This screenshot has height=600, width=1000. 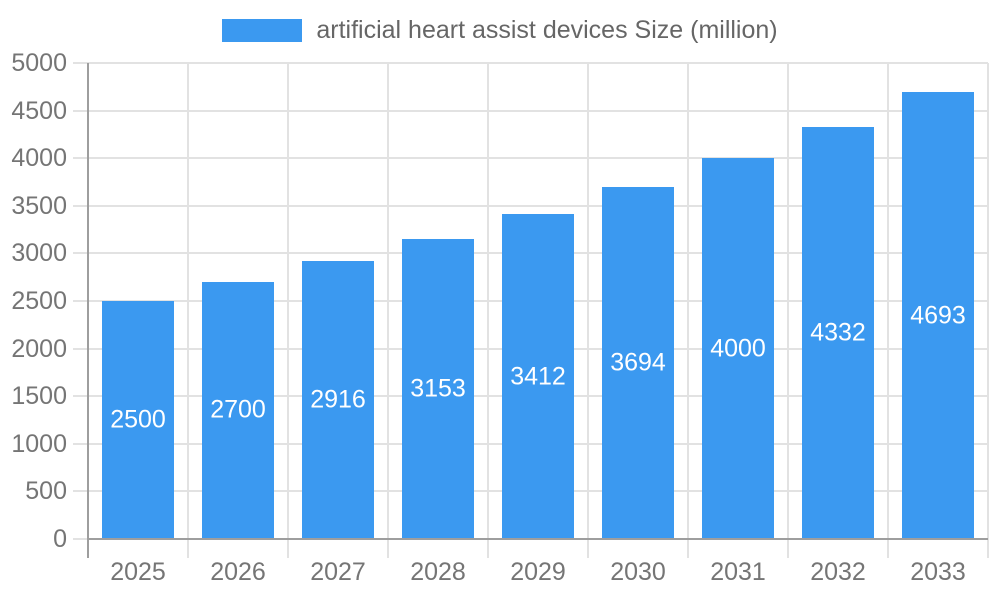 I want to click on bar-value-label-2033: 4693, so click(x=938, y=315).